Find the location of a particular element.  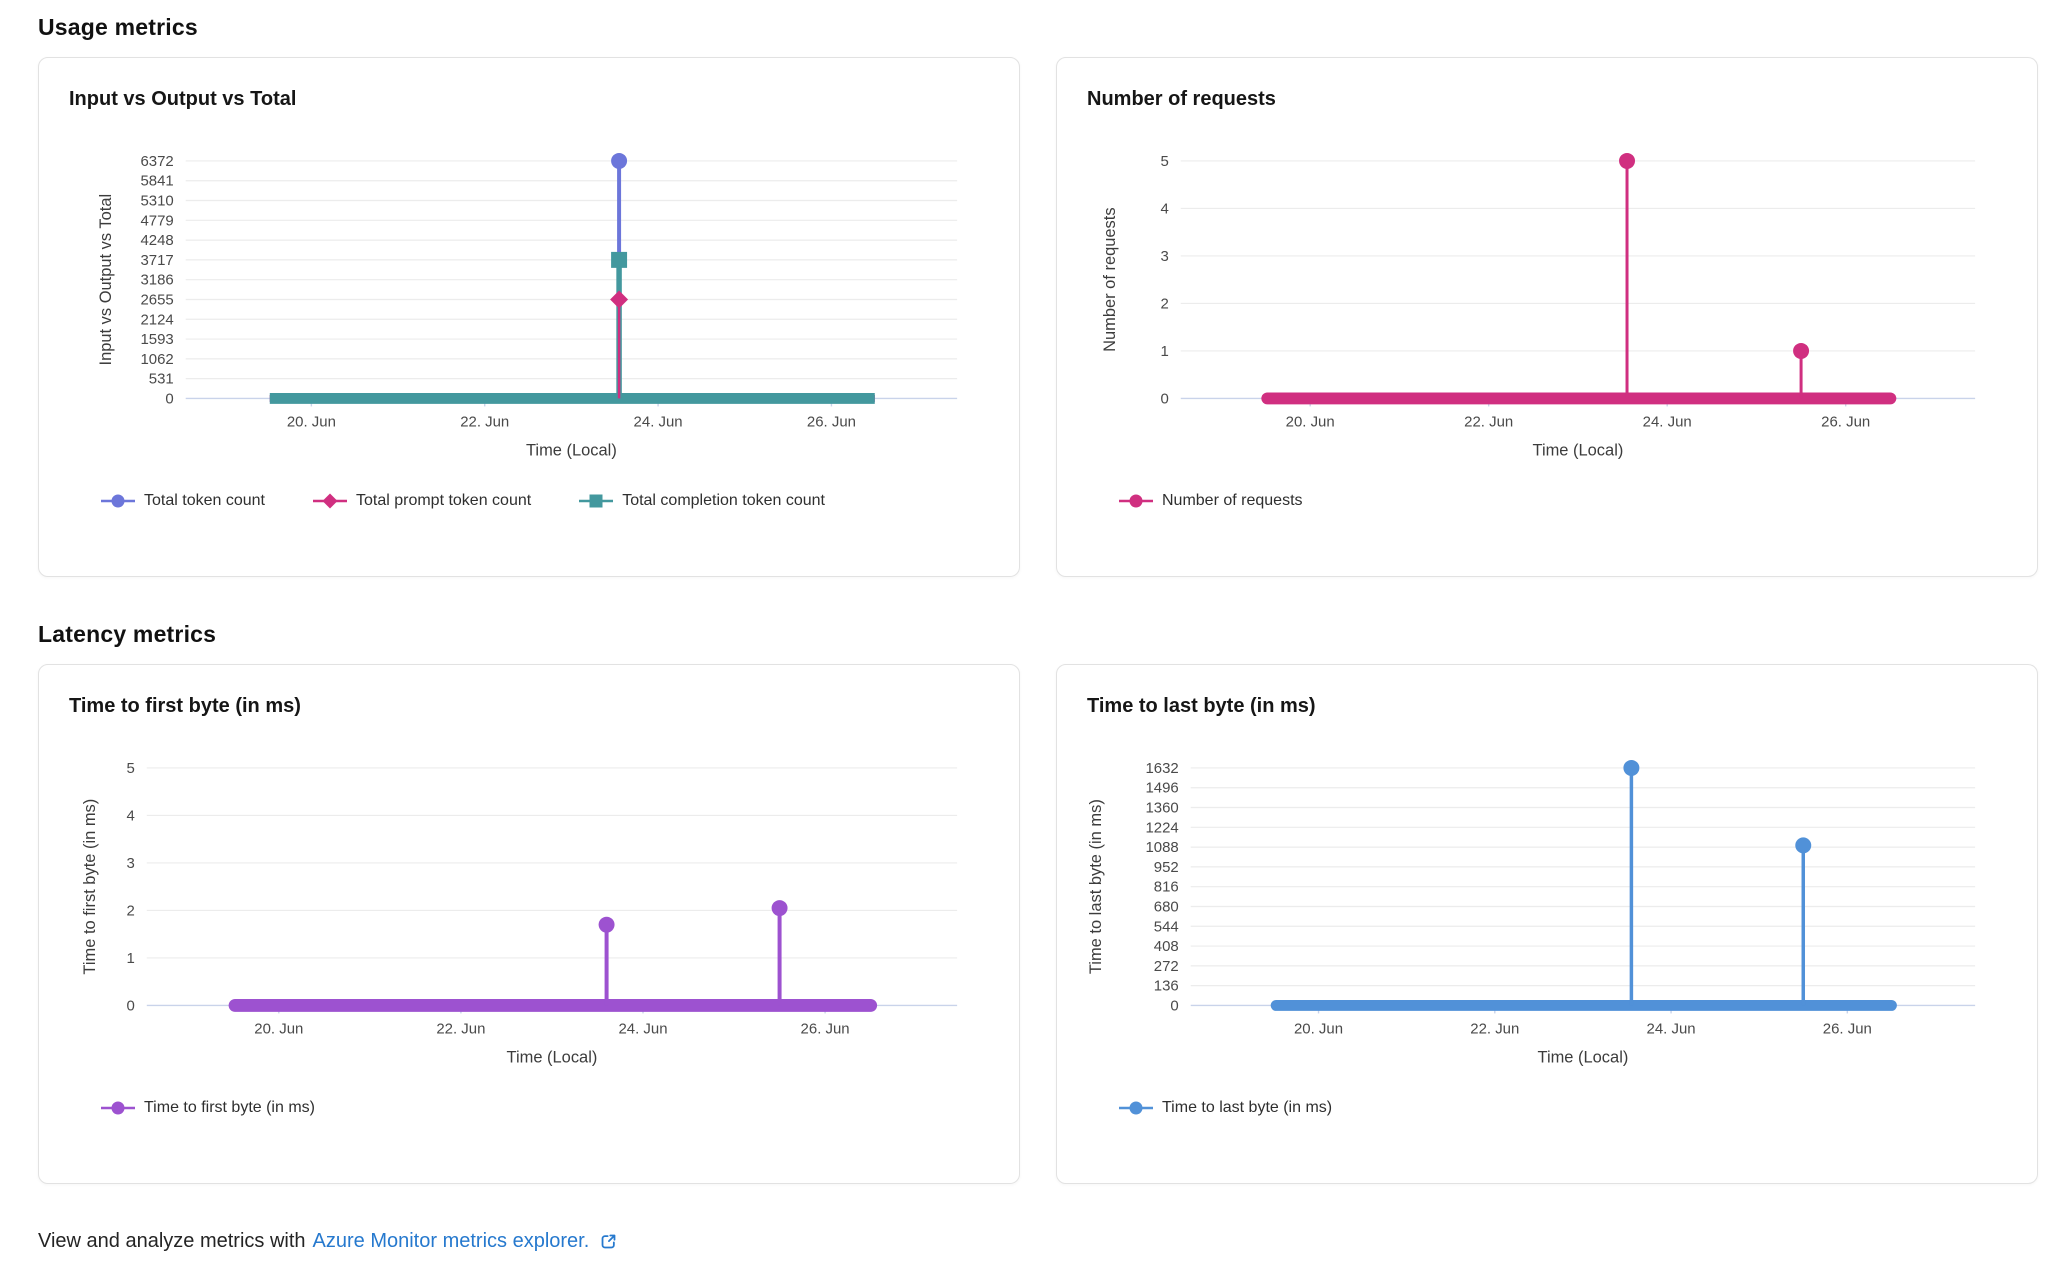

svg-text: 816 is located at coordinates (1166, 887).